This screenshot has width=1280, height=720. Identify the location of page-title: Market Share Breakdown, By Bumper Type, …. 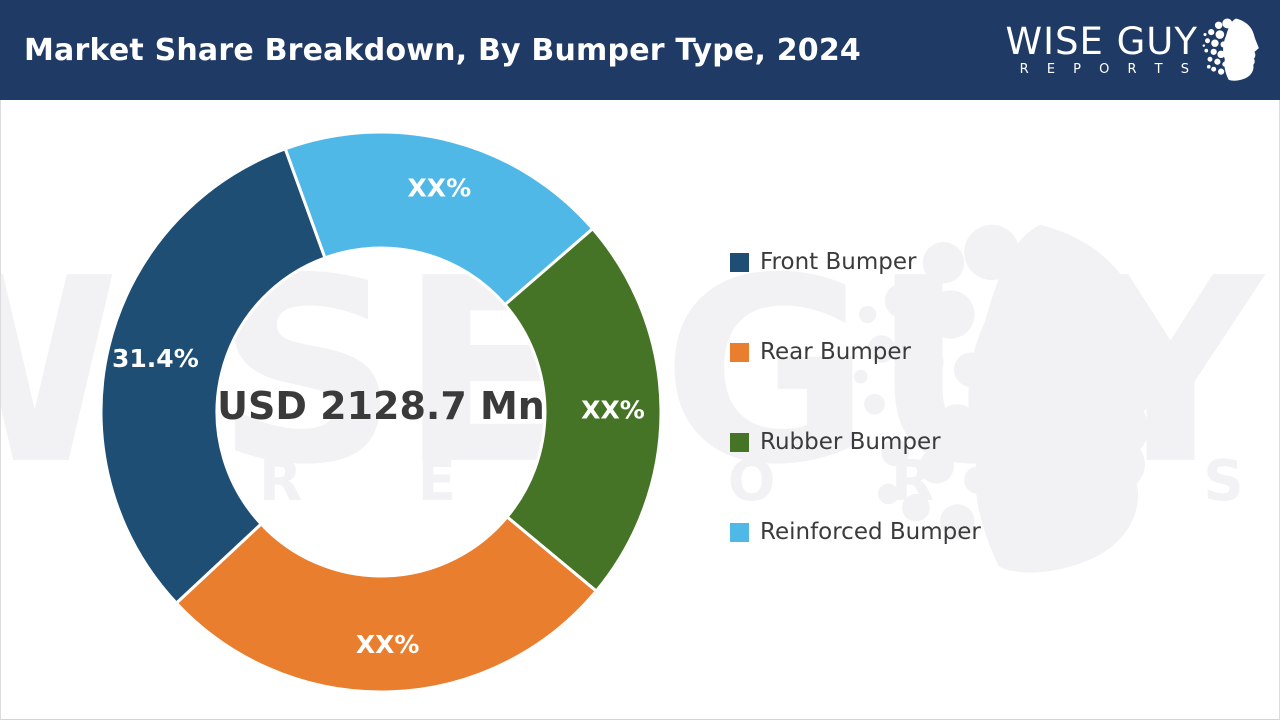
(442, 50).